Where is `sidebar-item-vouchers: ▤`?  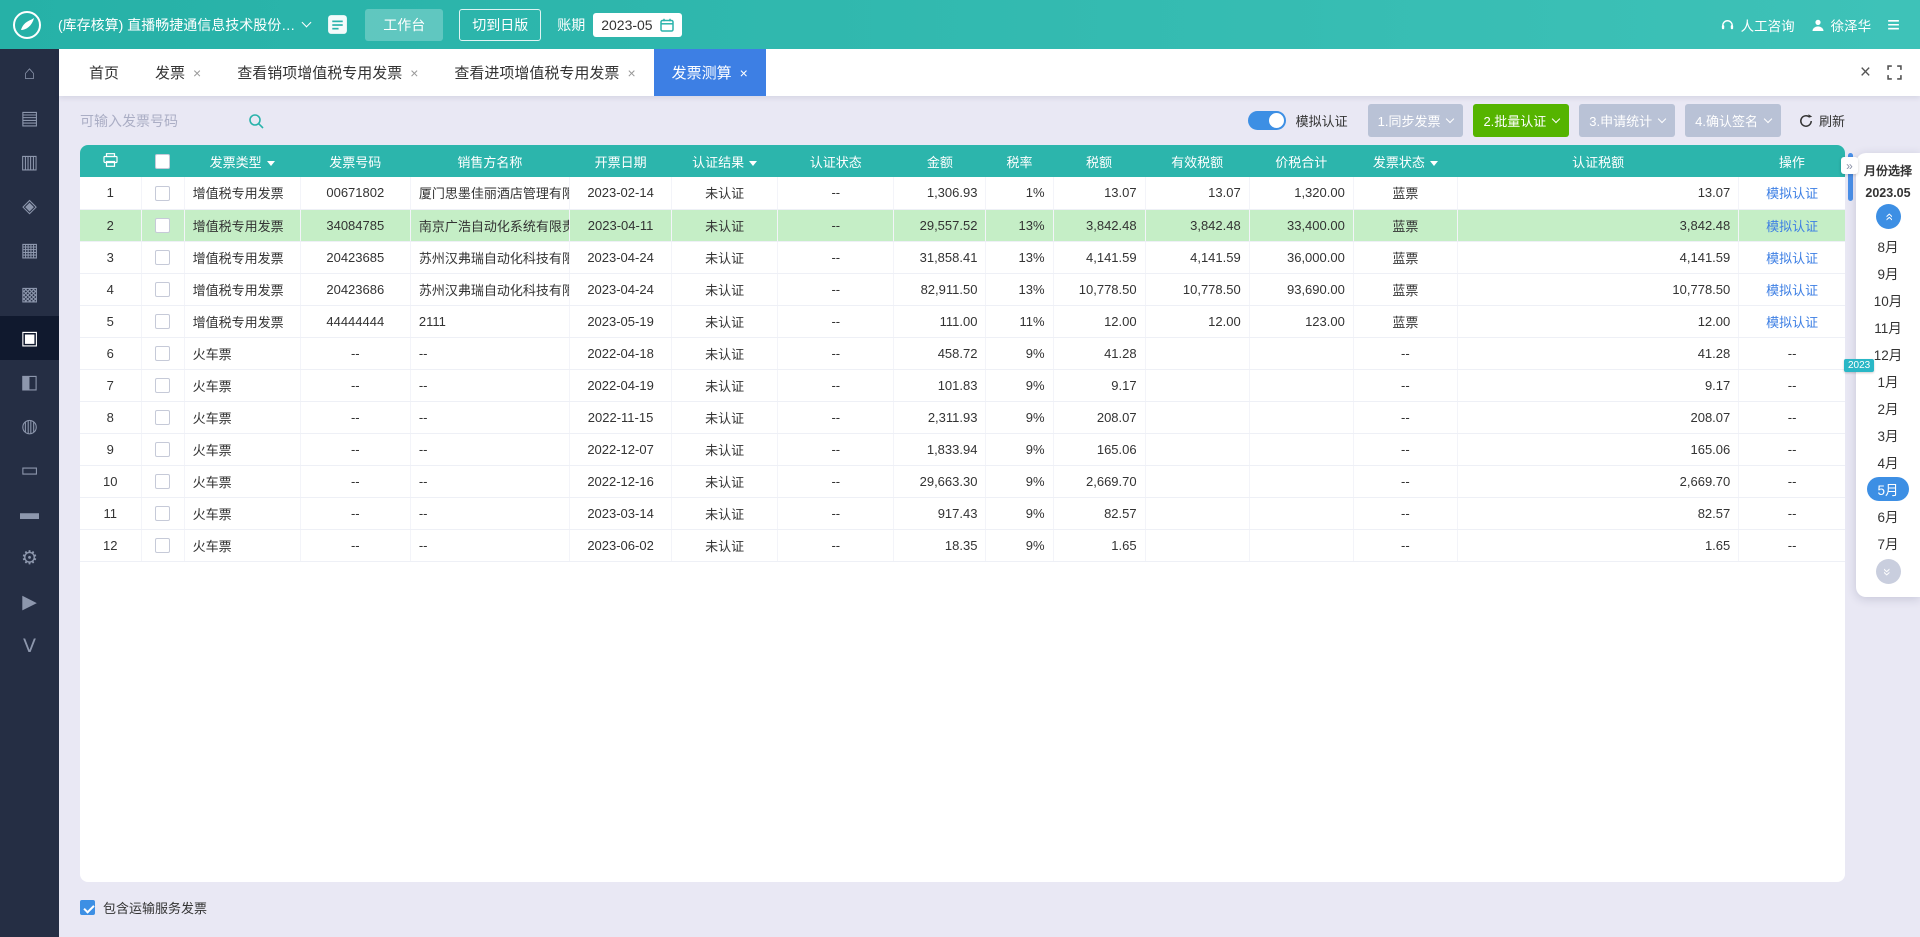
sidebar-item-vouchers: ▤ is located at coordinates (29, 118).